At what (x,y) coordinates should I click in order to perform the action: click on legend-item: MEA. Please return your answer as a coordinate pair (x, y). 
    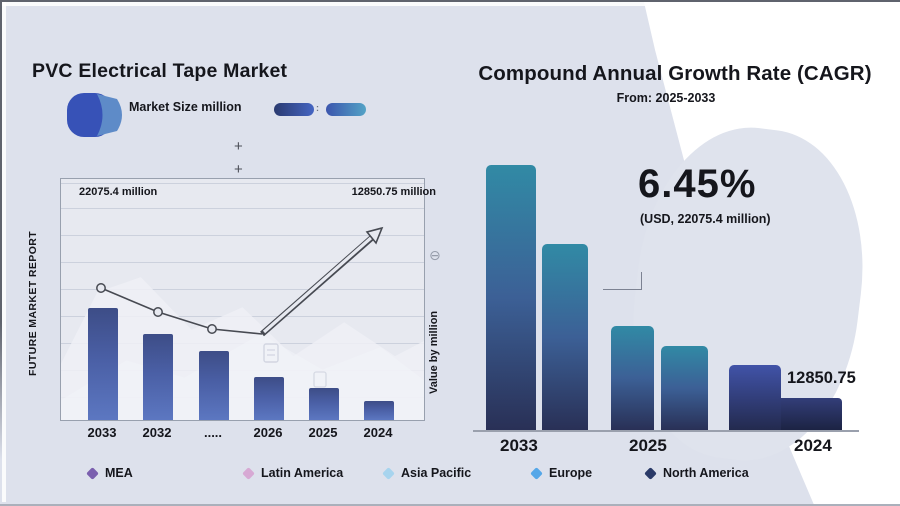
    Looking at the image, I should click on (109, 473).